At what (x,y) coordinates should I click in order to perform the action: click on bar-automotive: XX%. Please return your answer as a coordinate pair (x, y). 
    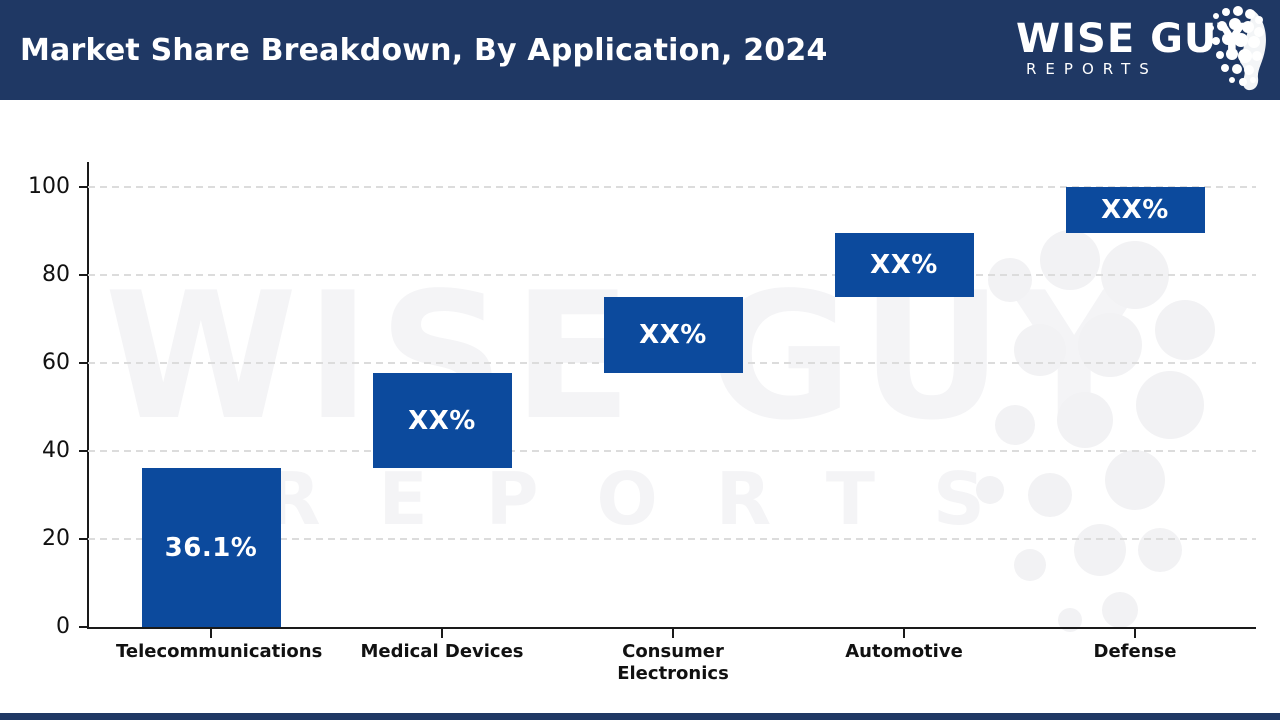
    Looking at the image, I should click on (904, 265).